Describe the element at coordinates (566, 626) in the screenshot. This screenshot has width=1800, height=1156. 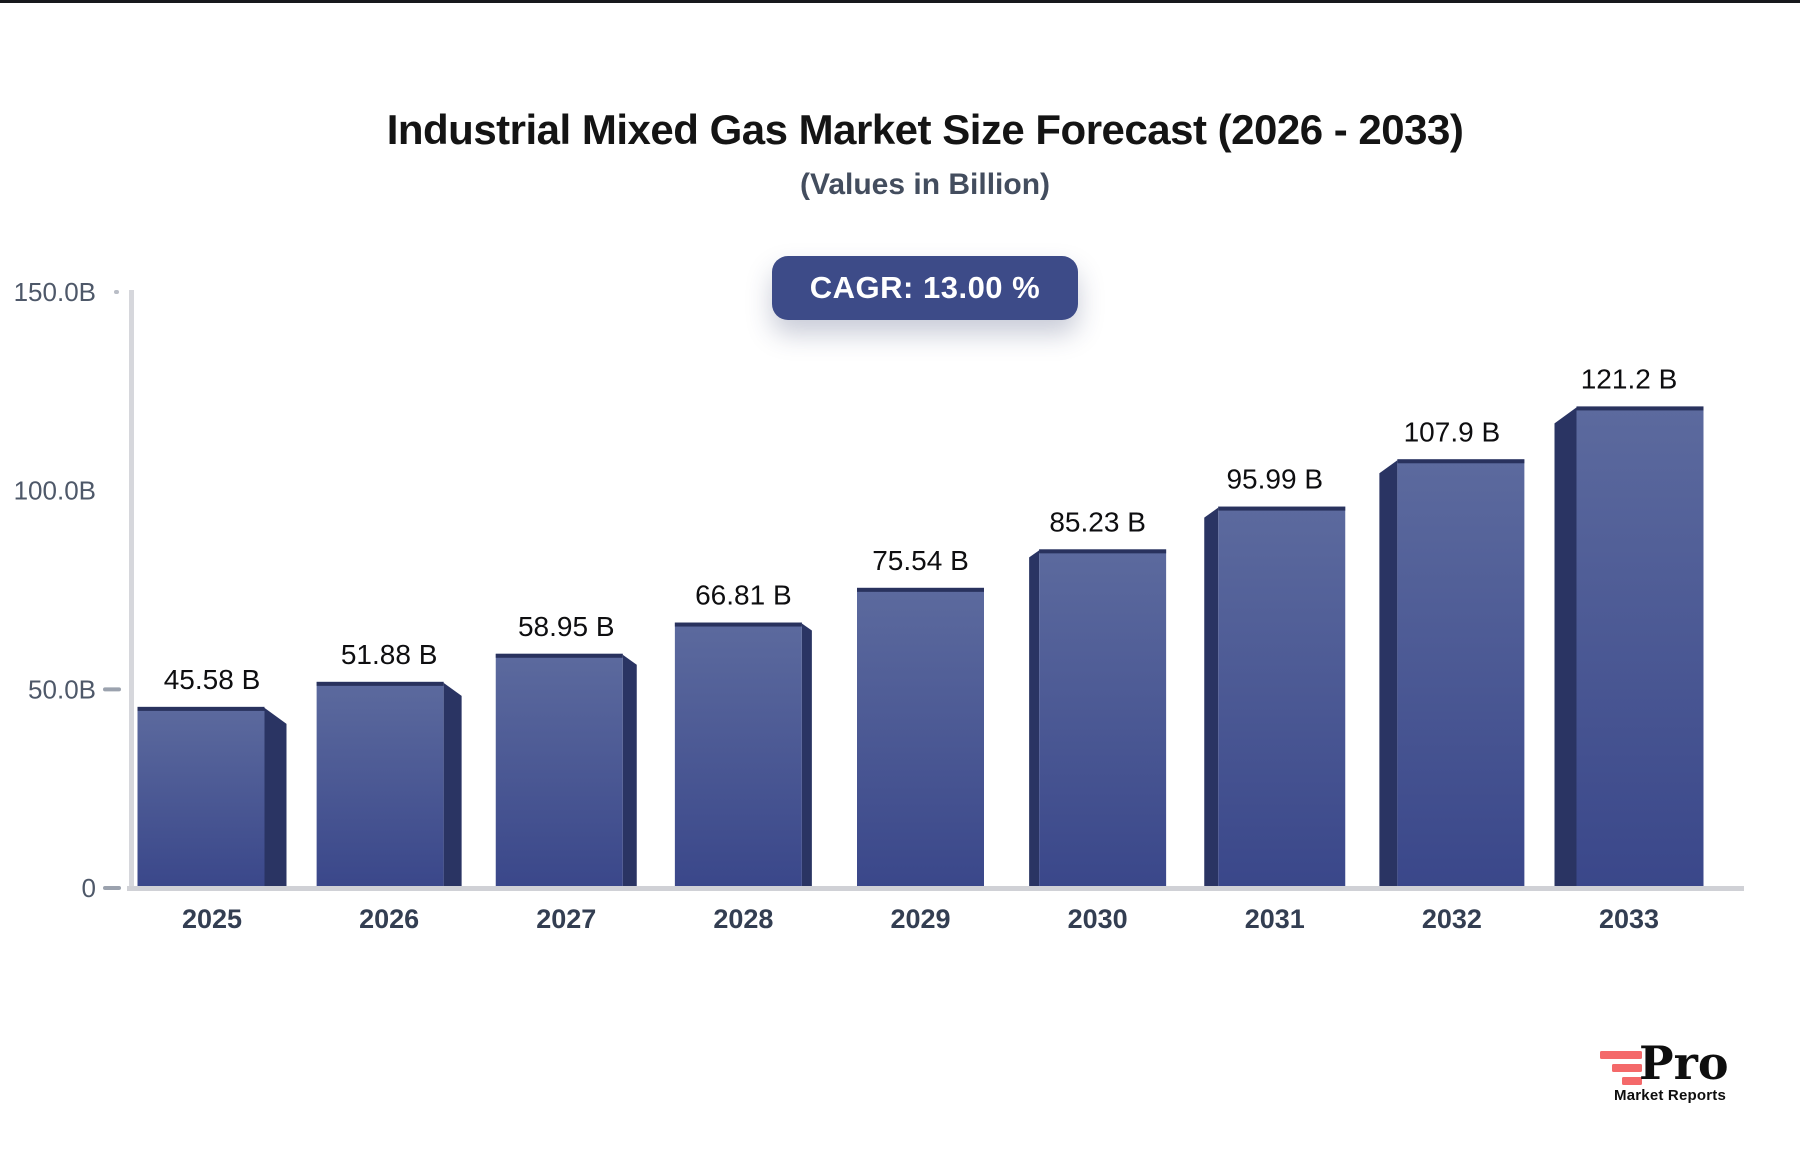
I see `bar-value-label: 58.95 B` at that location.